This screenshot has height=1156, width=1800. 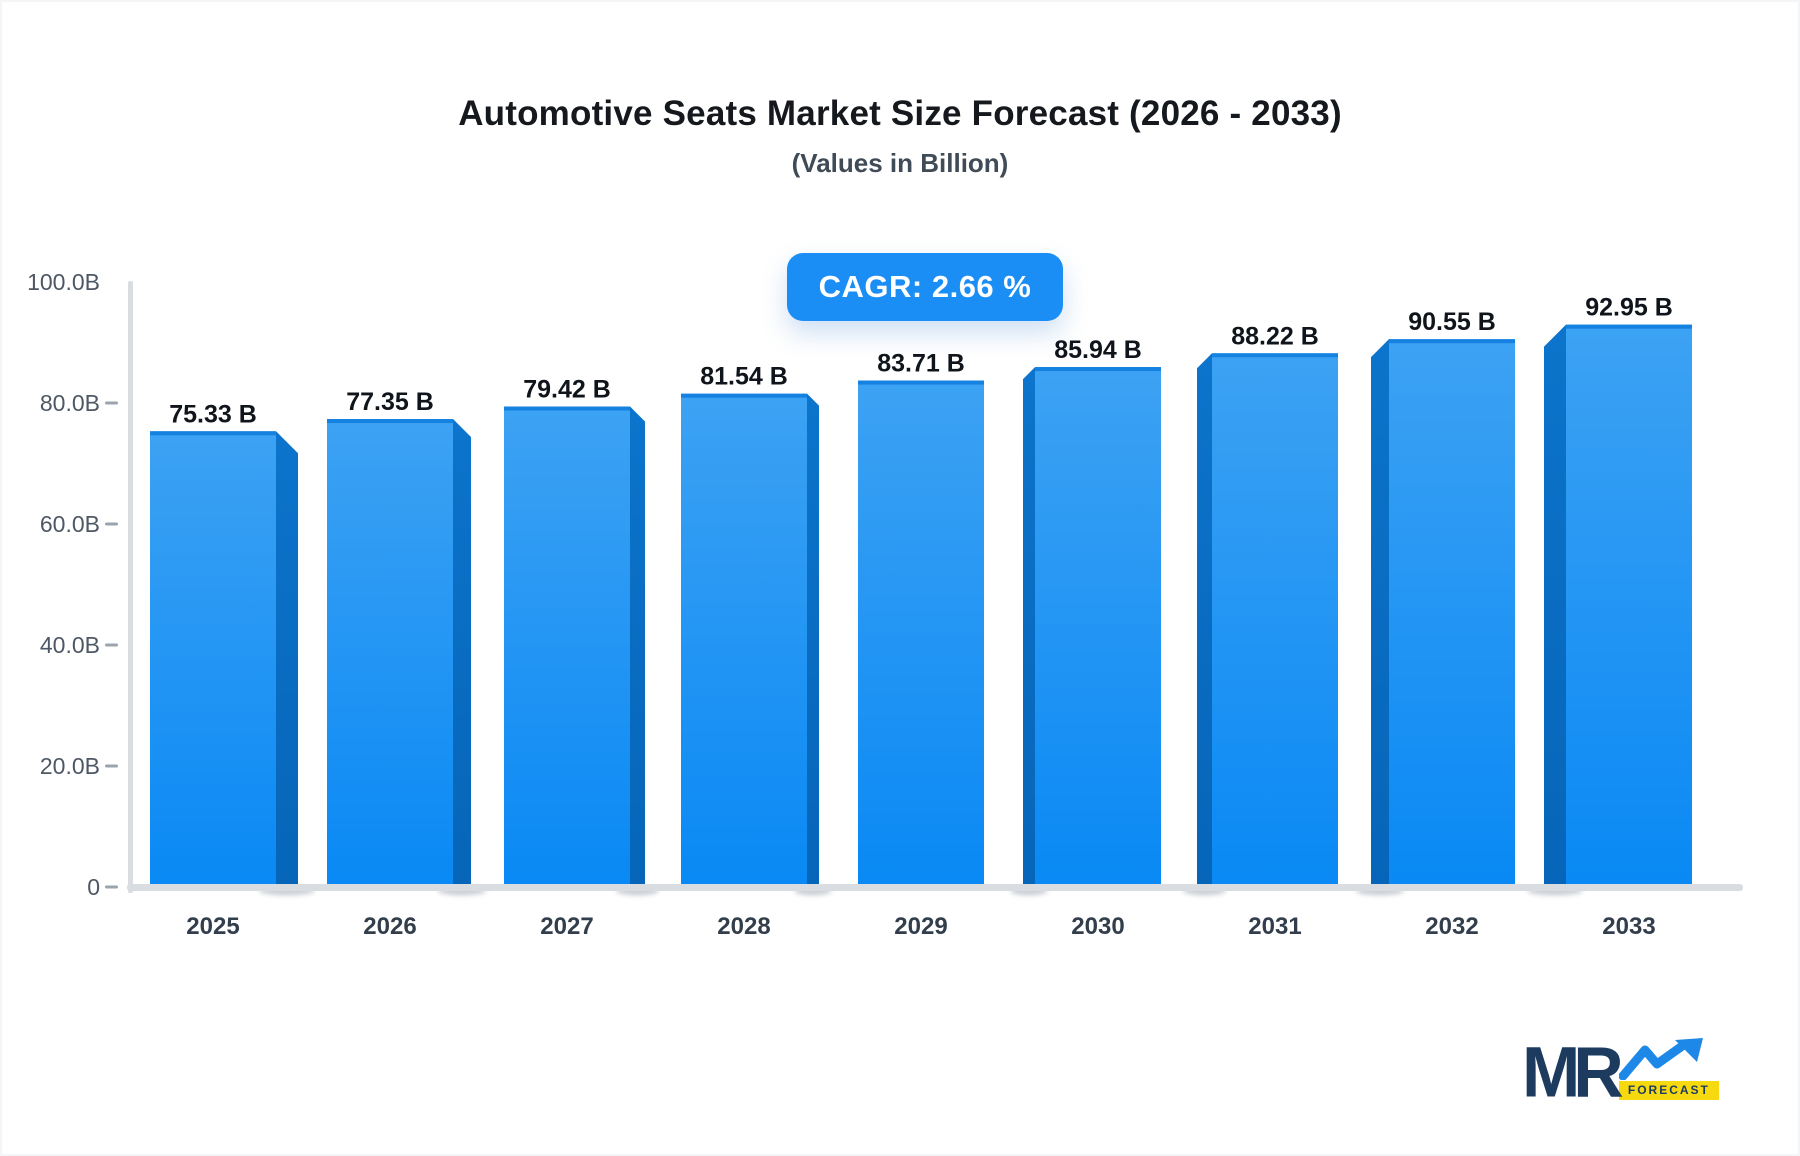 I want to click on bar-value-label: 77.35 B, so click(x=390, y=402).